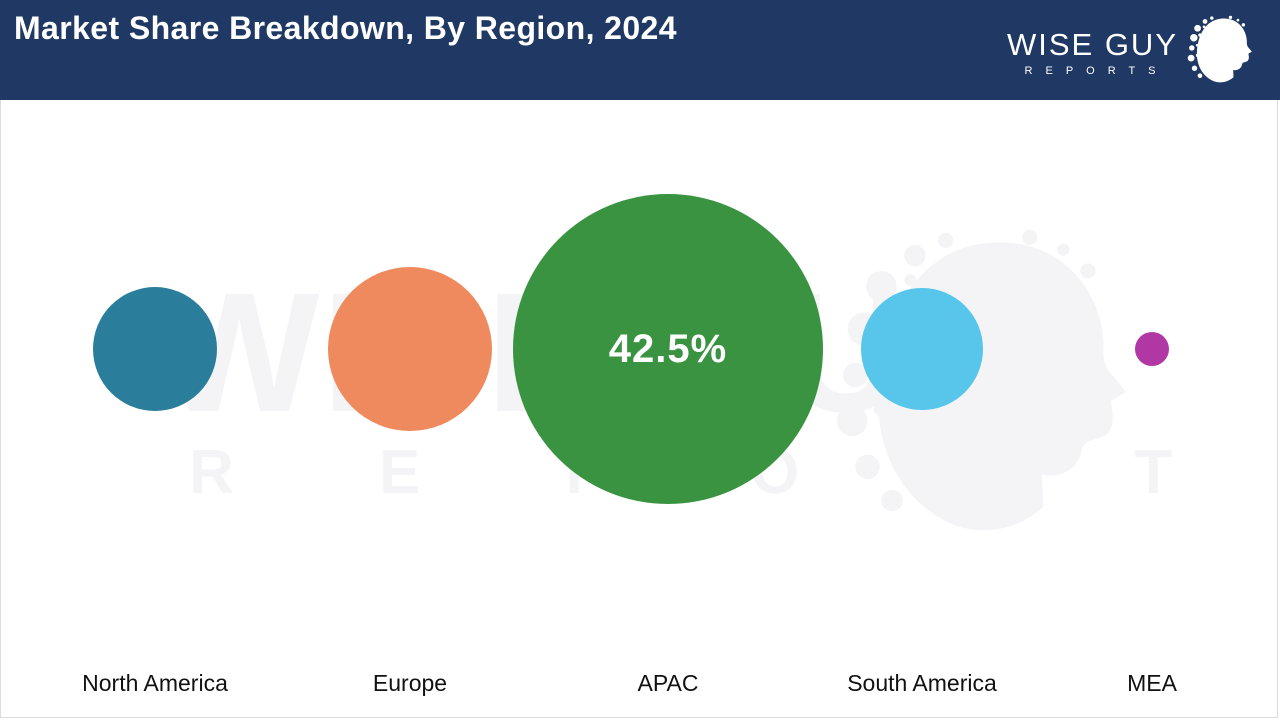 This screenshot has height=720, width=1280. Describe the element at coordinates (1152, 349) in the screenshot. I see `bubble-mea` at that location.